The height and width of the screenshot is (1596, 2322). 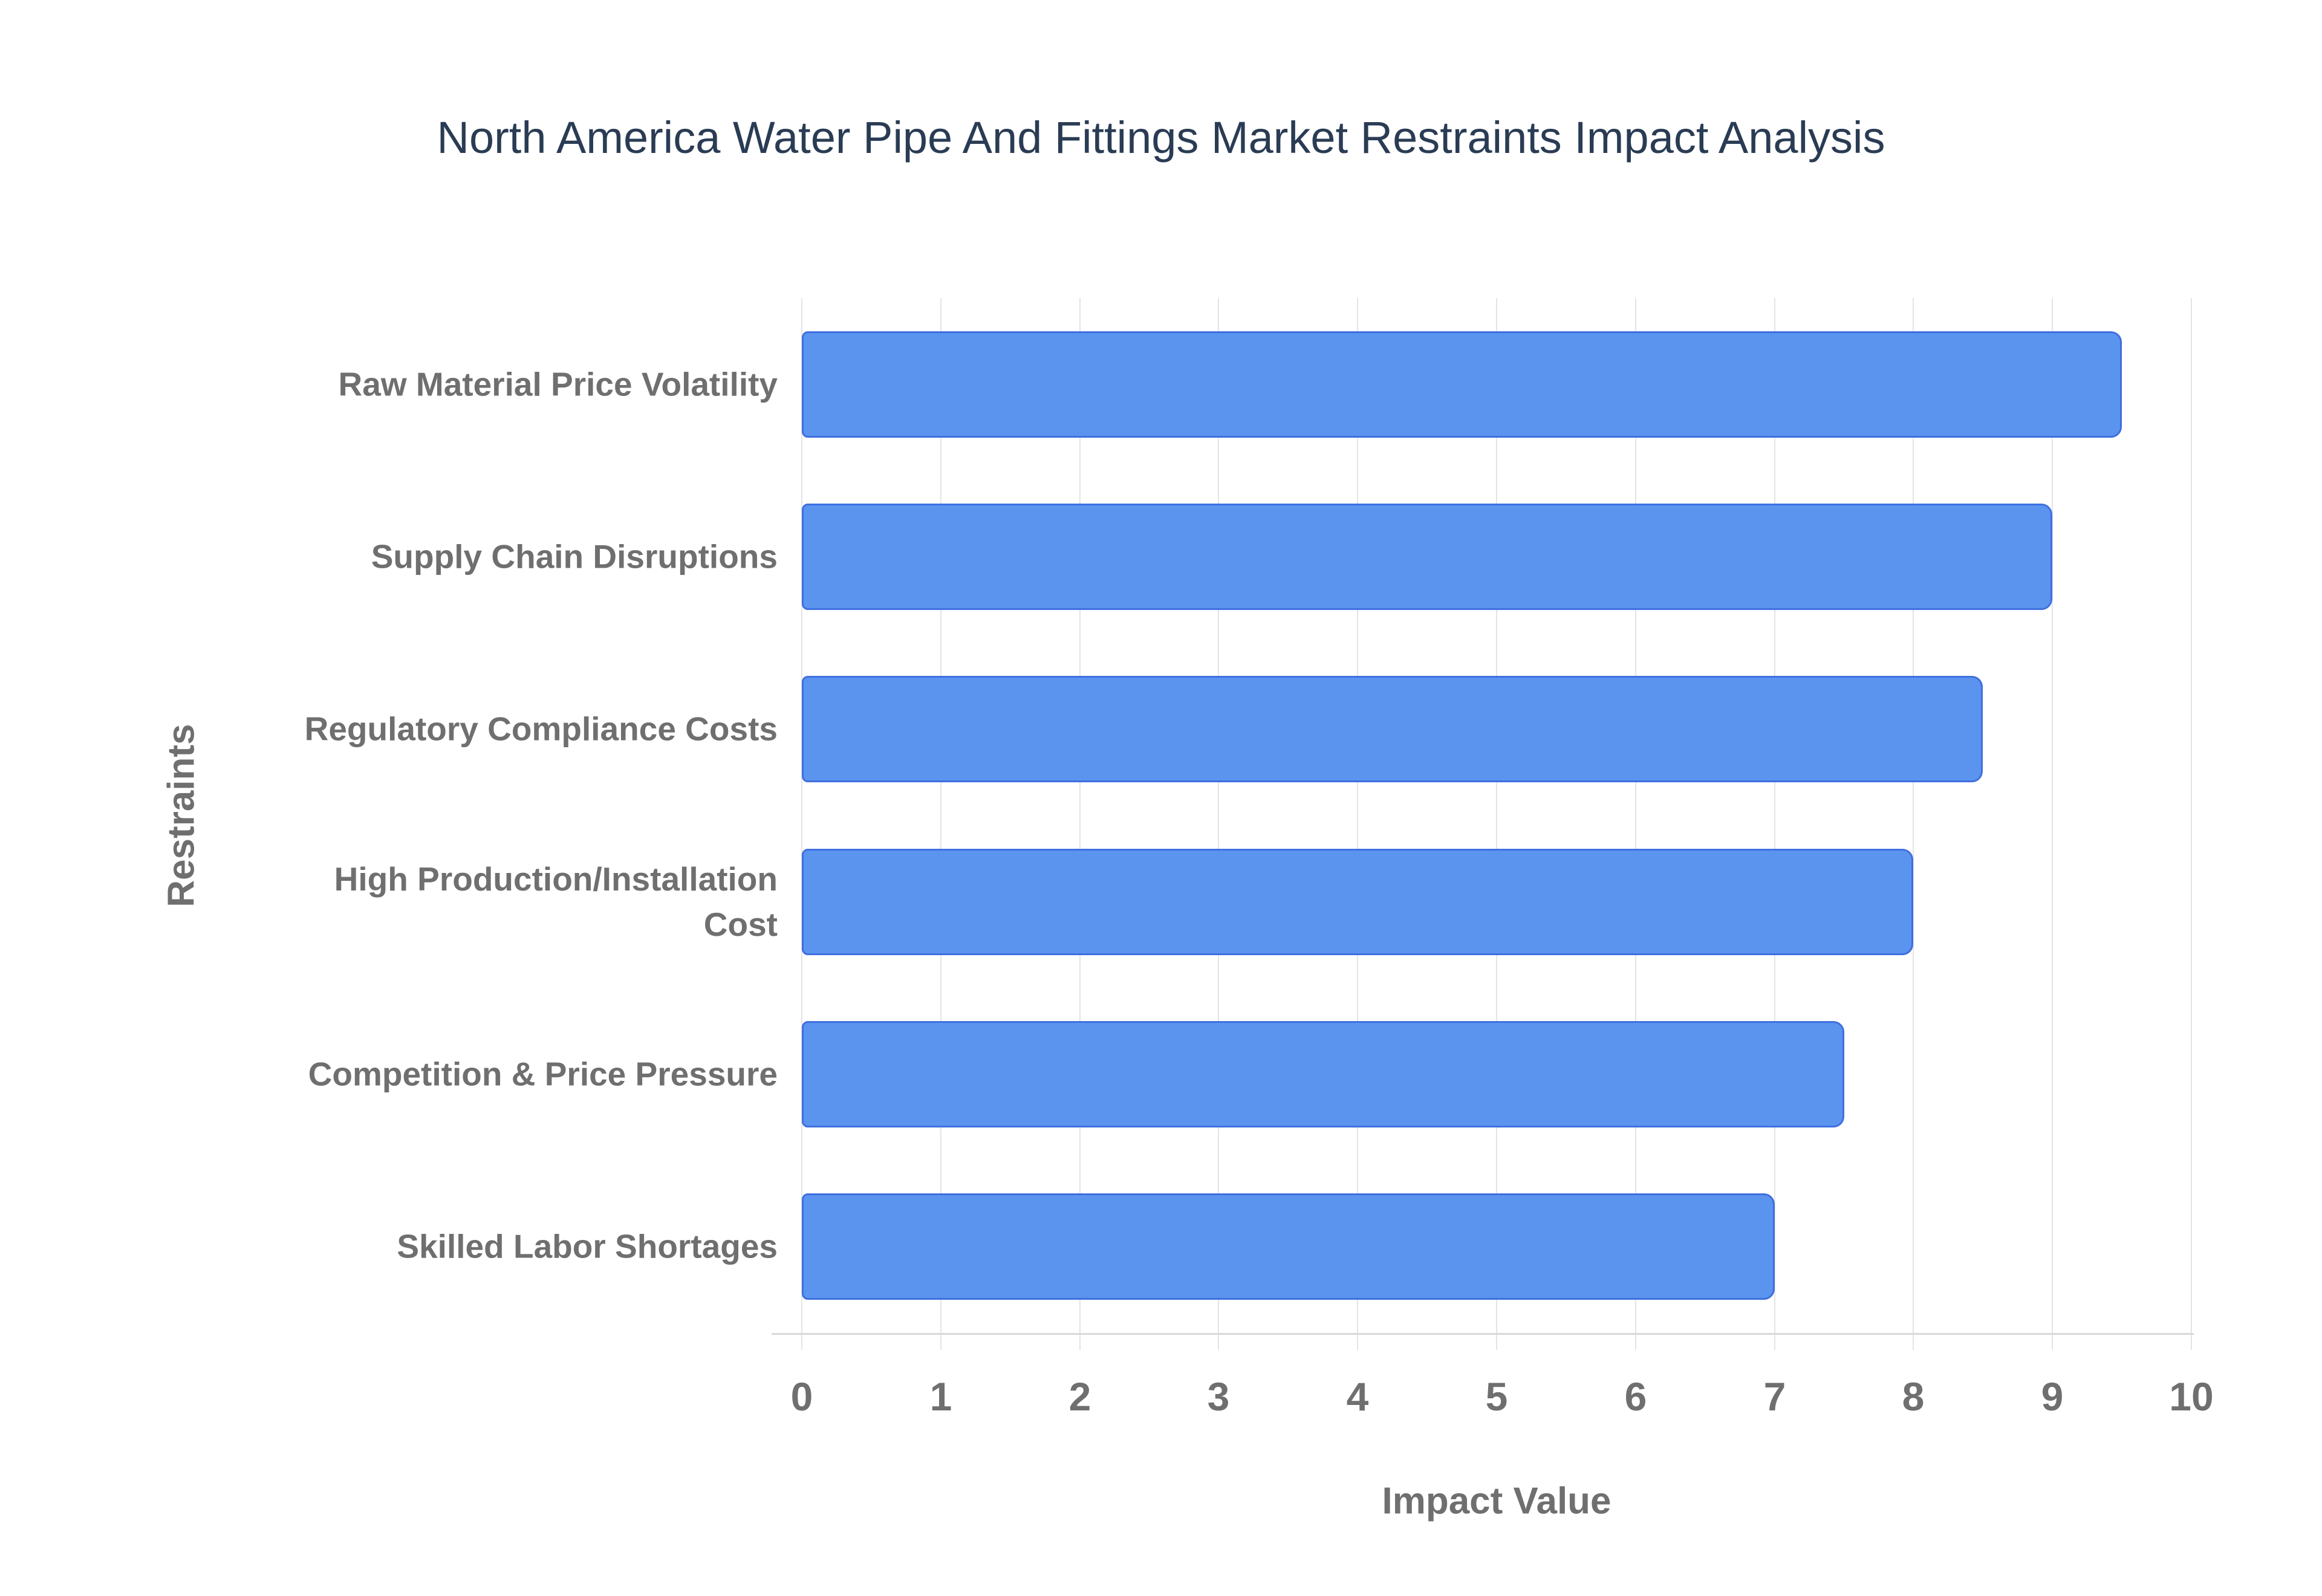 What do you see at coordinates (1913, 1396) in the screenshot?
I see `x-tick-label-8: 8` at bounding box center [1913, 1396].